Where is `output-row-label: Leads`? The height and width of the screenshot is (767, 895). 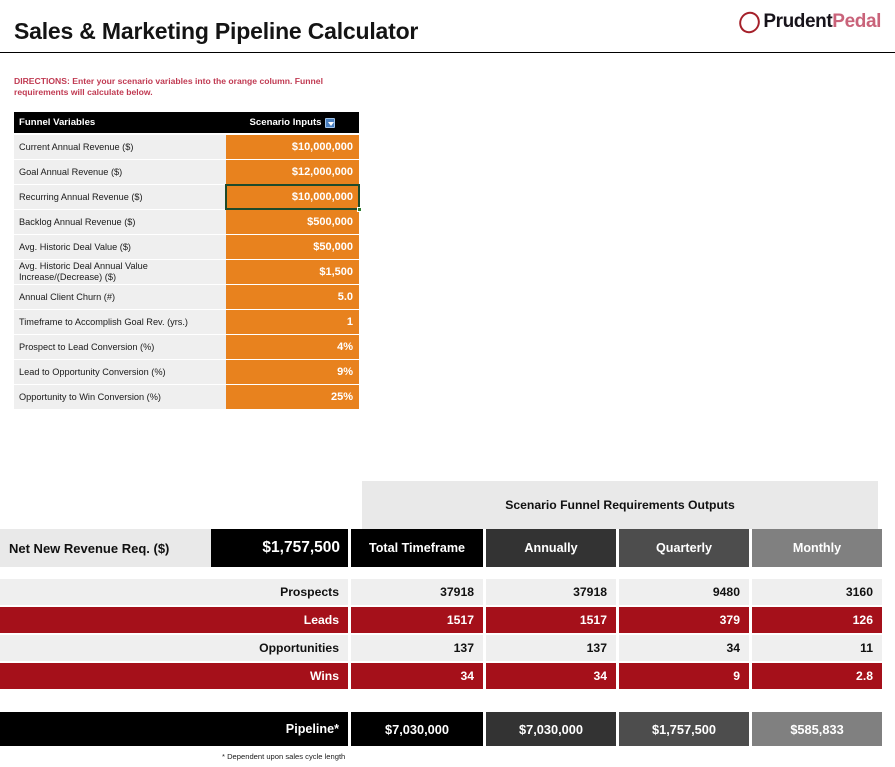 output-row-label: Leads is located at coordinates (174, 620).